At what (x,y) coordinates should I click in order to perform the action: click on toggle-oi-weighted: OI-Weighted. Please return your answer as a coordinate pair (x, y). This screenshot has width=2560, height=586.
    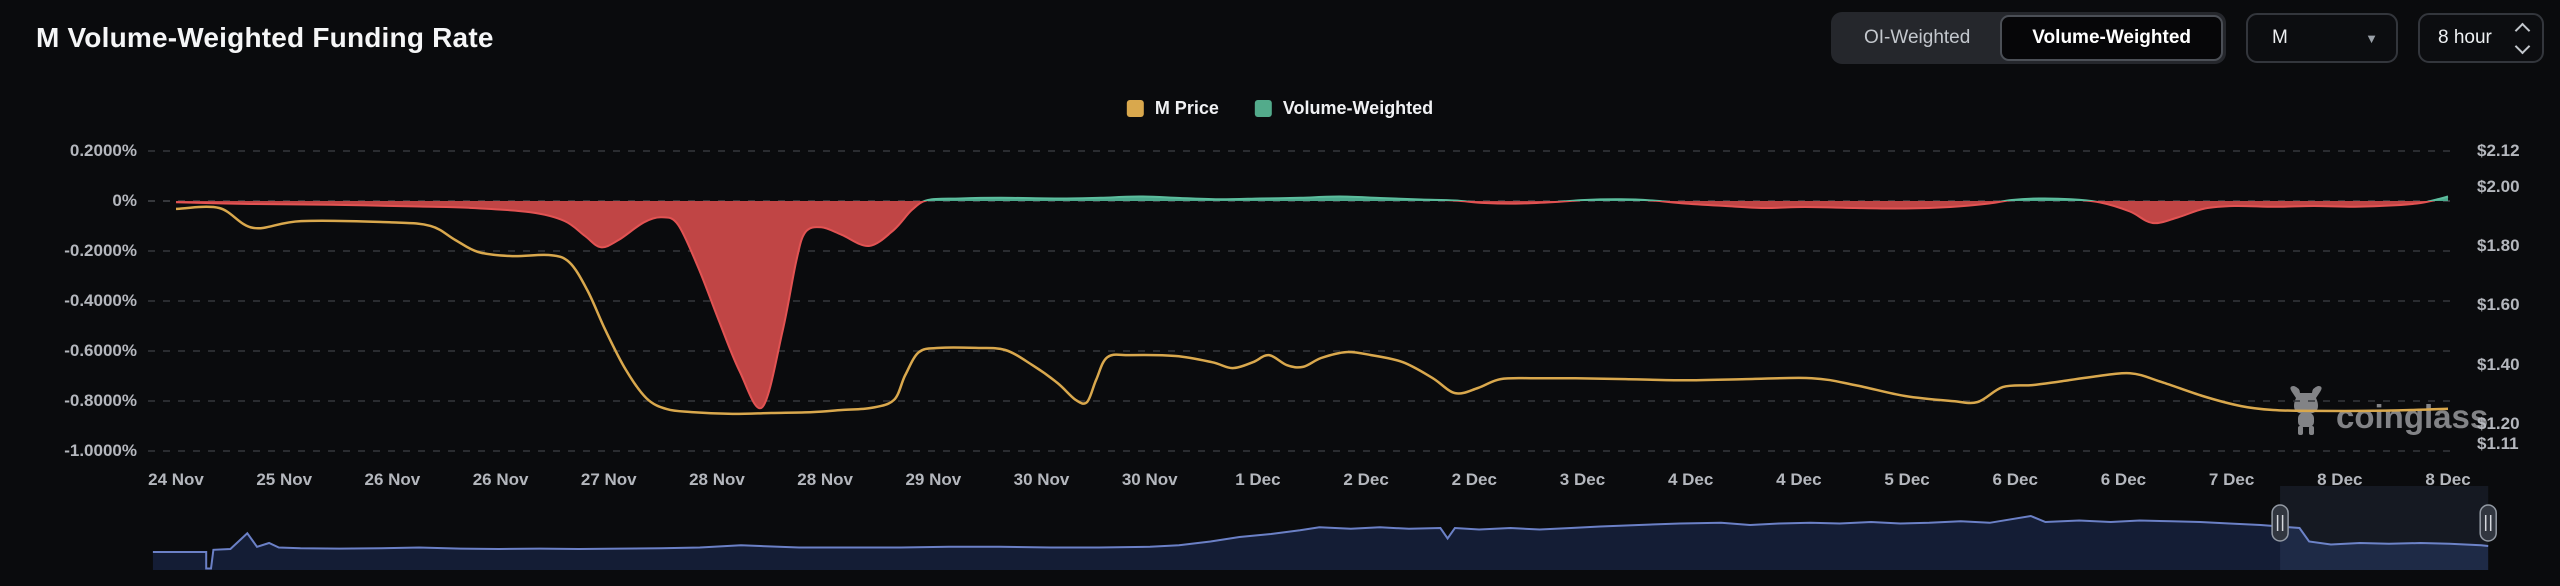
    Looking at the image, I should click on (1917, 38).